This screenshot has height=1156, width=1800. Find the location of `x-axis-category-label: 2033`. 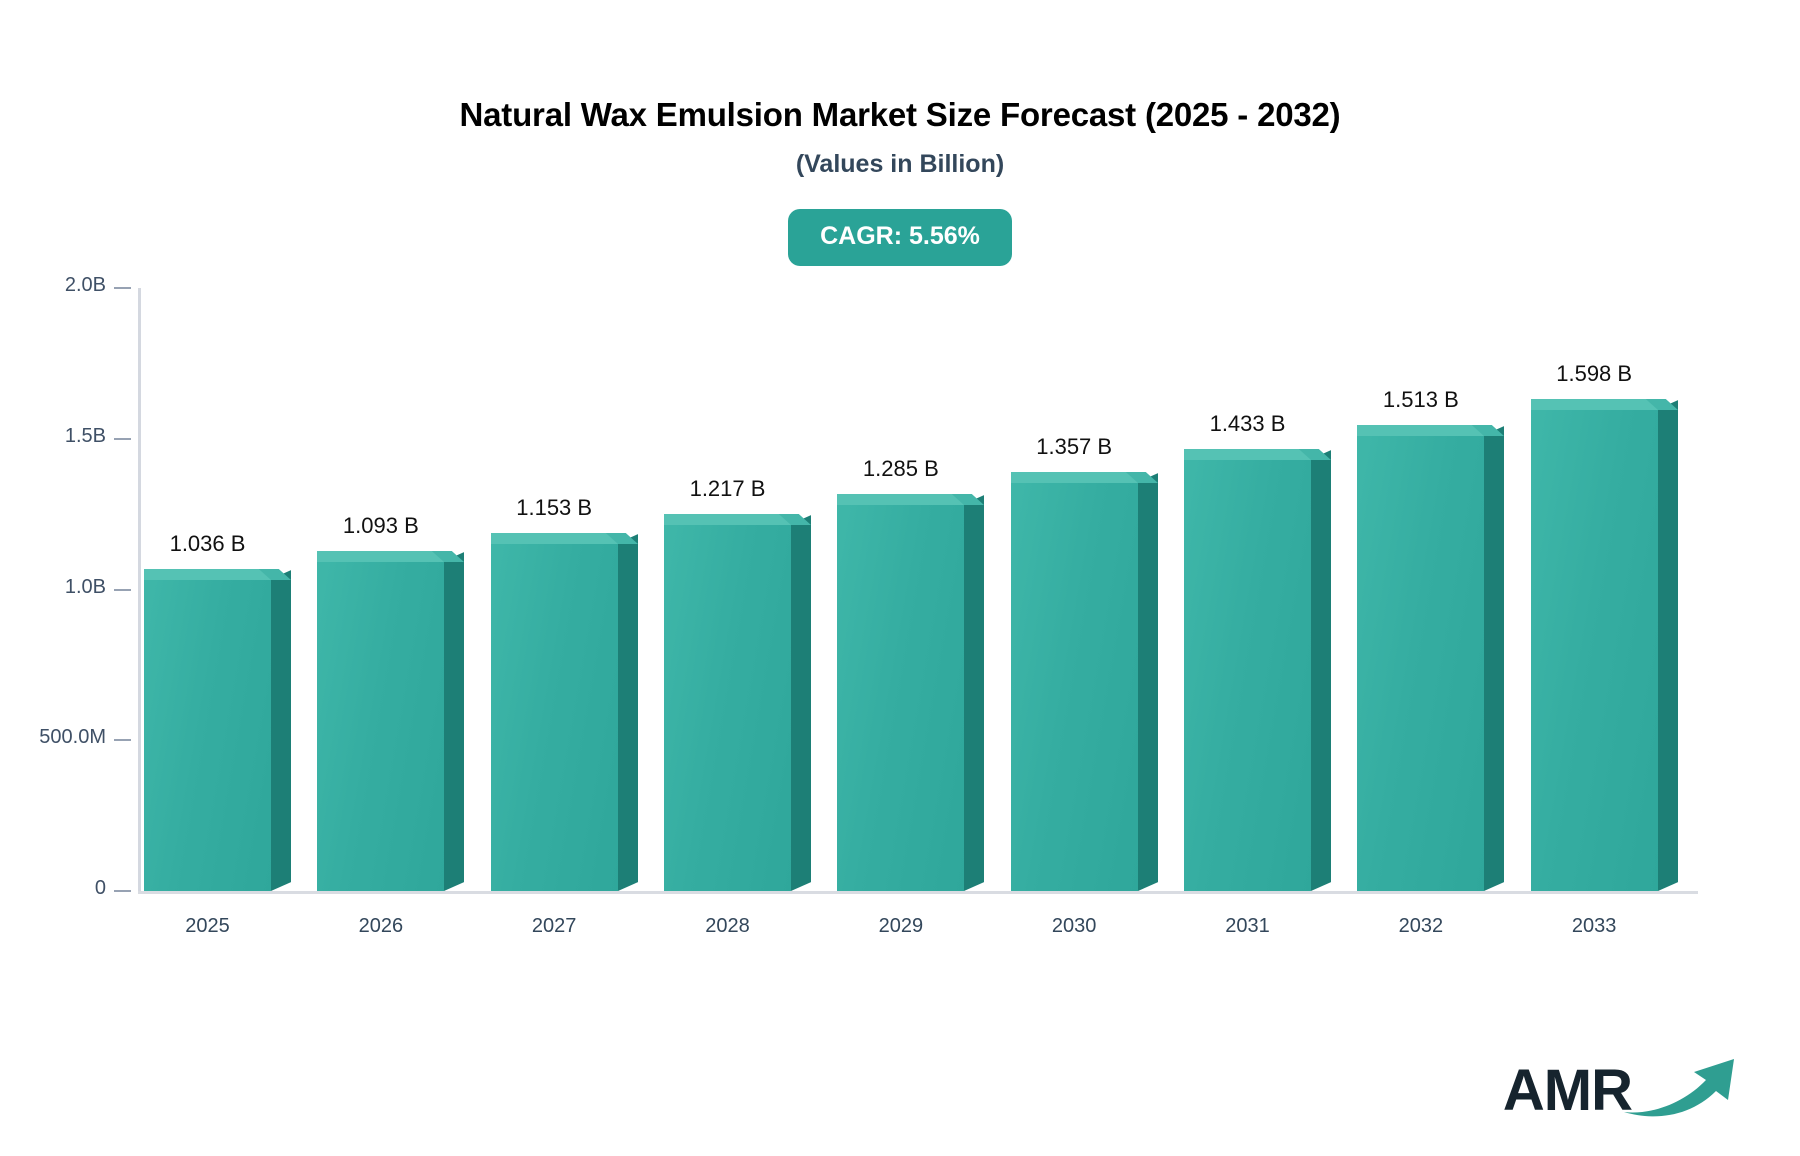

x-axis-category-label: 2033 is located at coordinates (1594, 926).